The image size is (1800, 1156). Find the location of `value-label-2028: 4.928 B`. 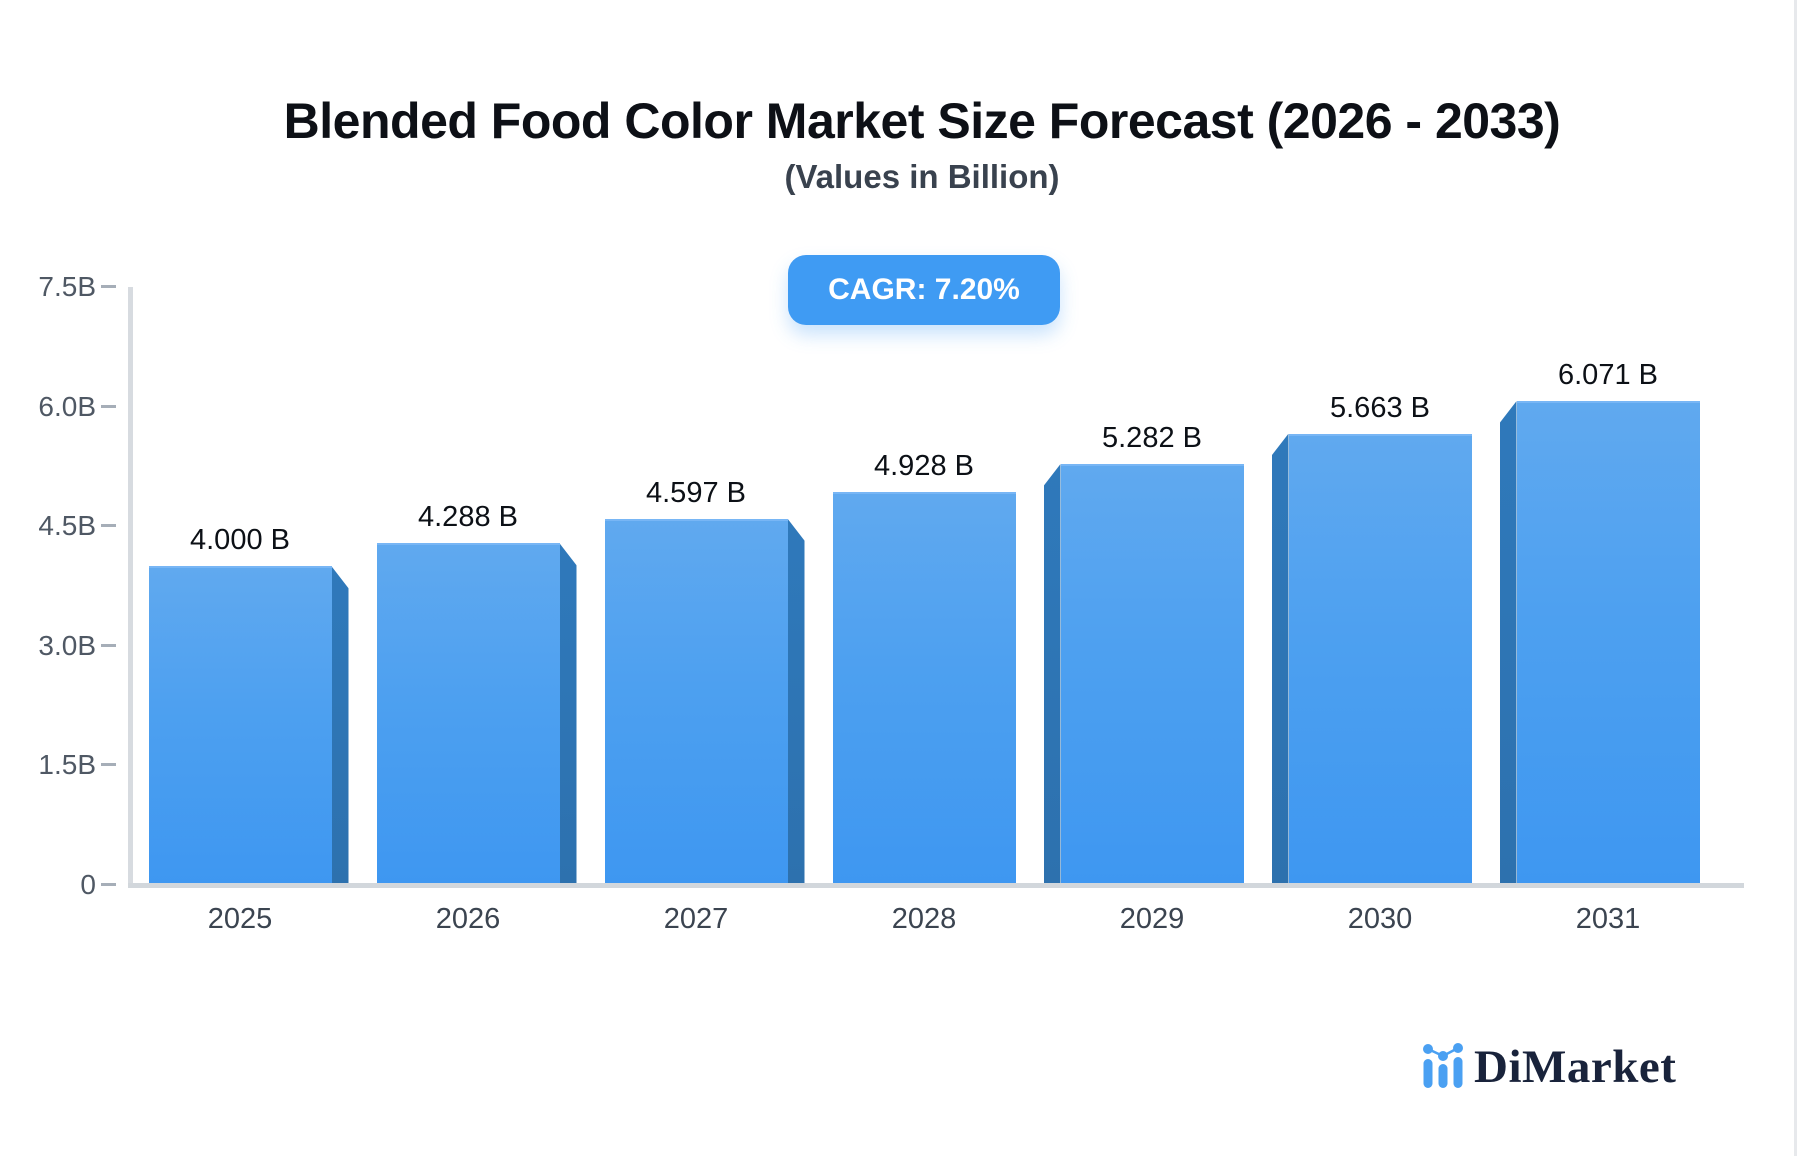

value-label-2028: 4.928 B is located at coordinates (924, 466).